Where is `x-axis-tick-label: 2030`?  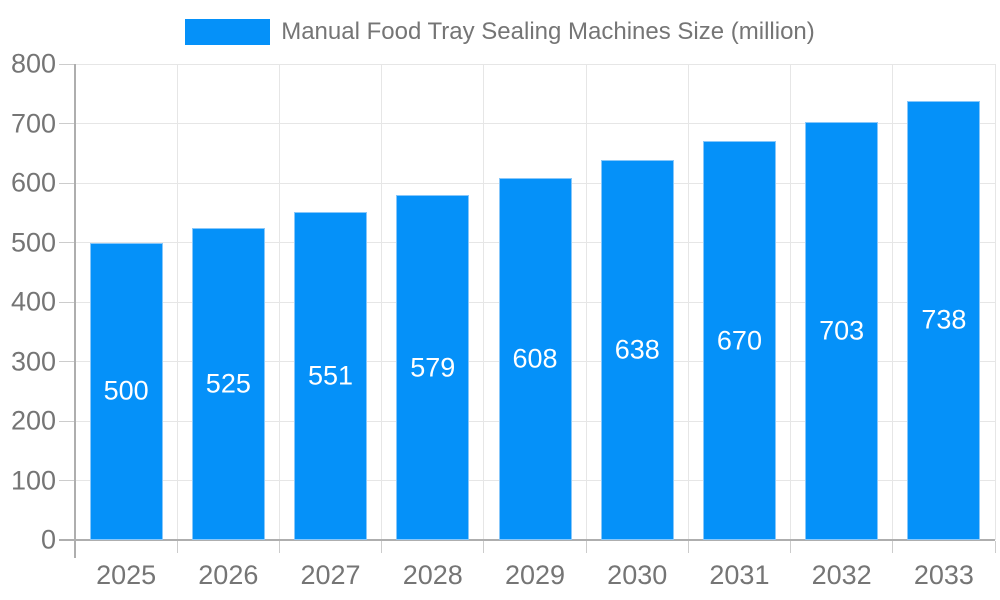
x-axis-tick-label: 2030 is located at coordinates (637, 575).